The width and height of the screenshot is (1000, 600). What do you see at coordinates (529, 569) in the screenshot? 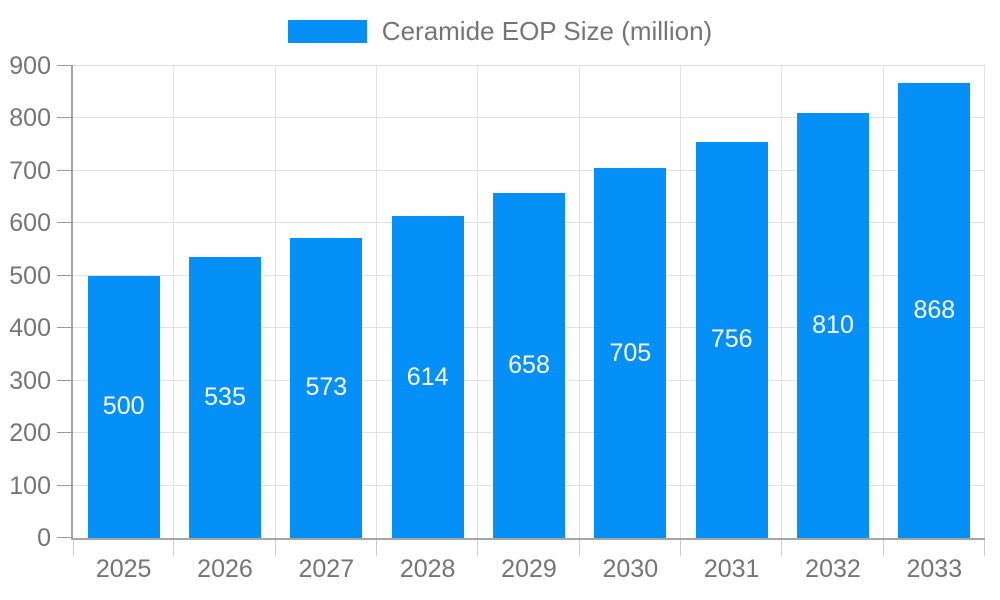
I see `x-axis-tick-label: 2029` at bounding box center [529, 569].